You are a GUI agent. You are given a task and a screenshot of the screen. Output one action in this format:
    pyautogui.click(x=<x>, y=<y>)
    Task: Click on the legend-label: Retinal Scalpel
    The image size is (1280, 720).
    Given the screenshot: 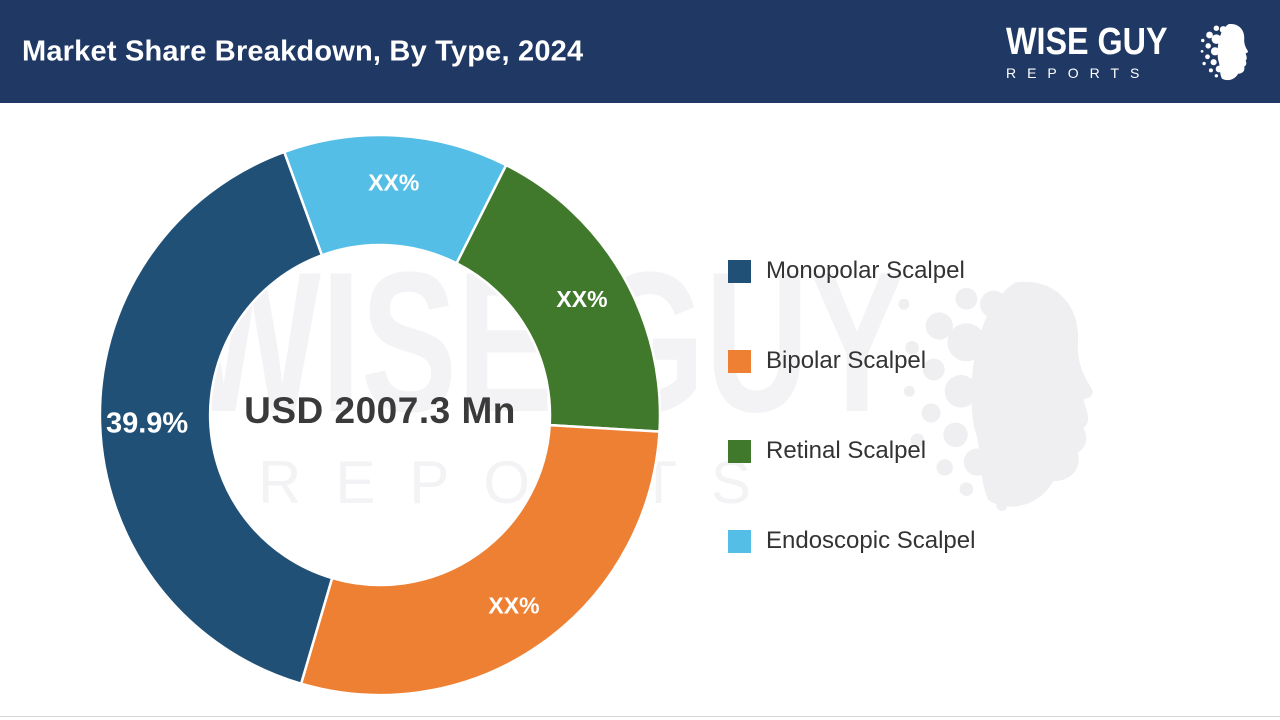 What is the action you would take?
    pyautogui.click(x=846, y=450)
    